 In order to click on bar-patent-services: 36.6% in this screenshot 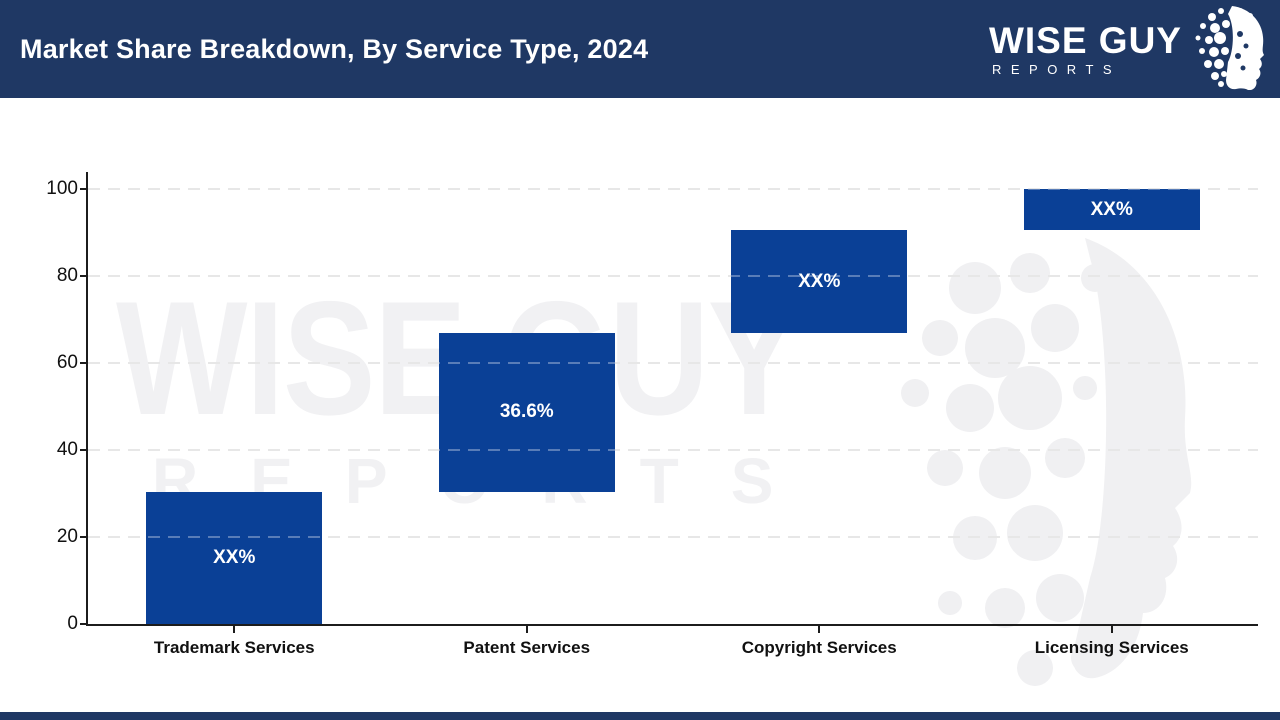, I will do `click(526, 412)`.